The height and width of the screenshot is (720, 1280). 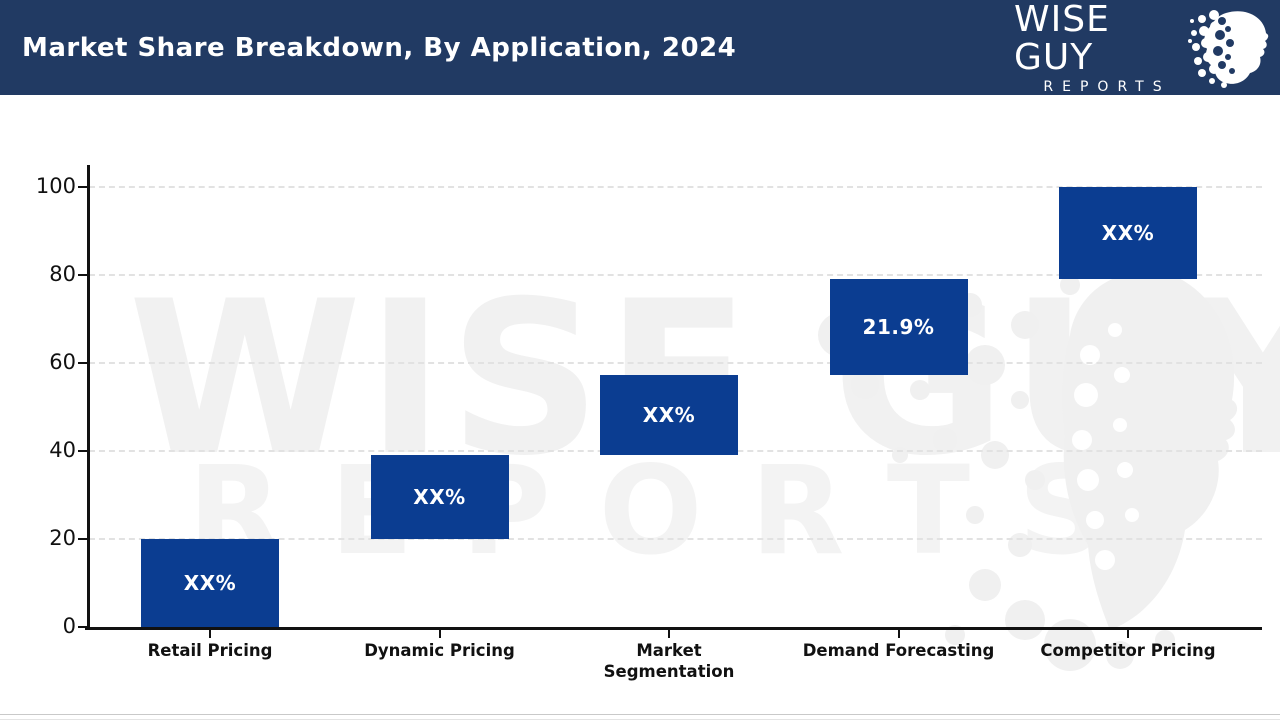 I want to click on wise-guy-reports-logo: WISE GUY REPORTS, so click(x=1144, y=48).